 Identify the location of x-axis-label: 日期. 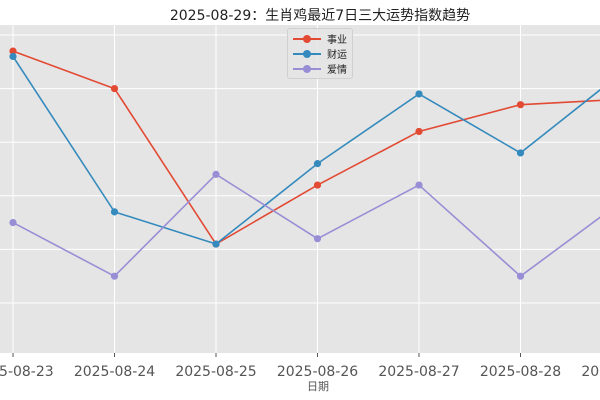
(318, 386).